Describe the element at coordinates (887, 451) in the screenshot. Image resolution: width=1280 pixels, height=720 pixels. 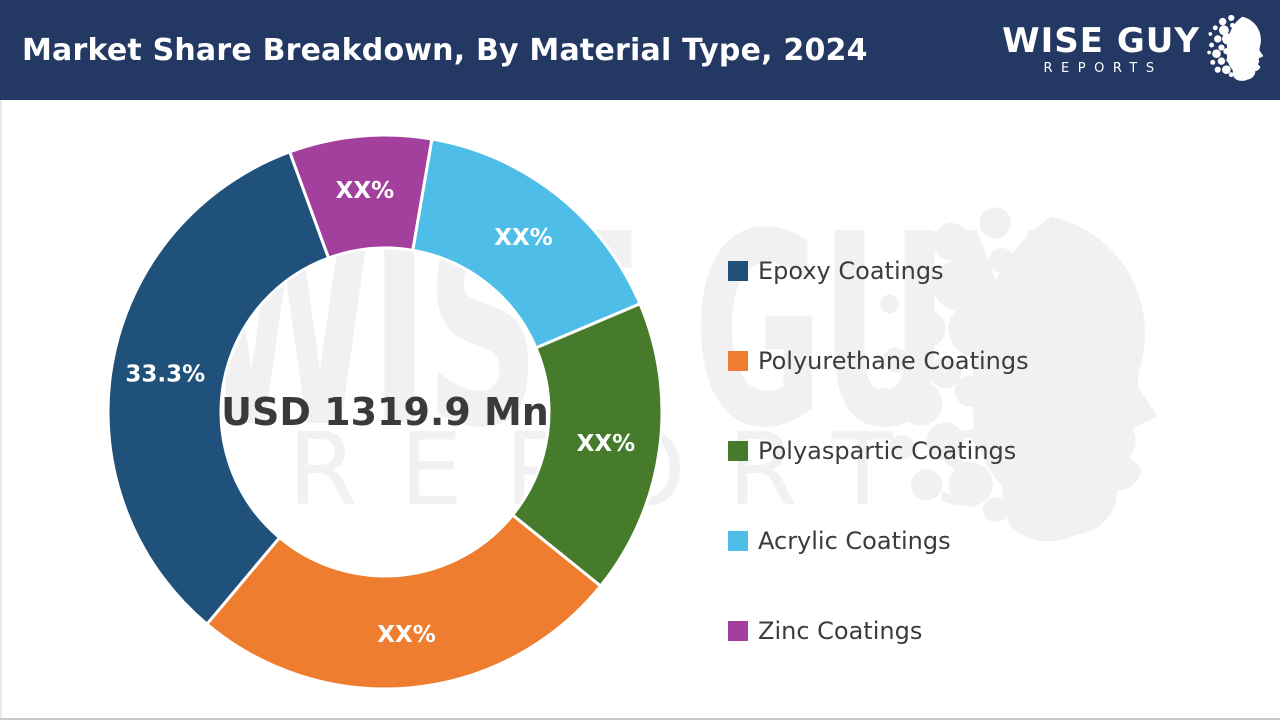
I see `legend-label: Polyaspartic Coatings` at that location.